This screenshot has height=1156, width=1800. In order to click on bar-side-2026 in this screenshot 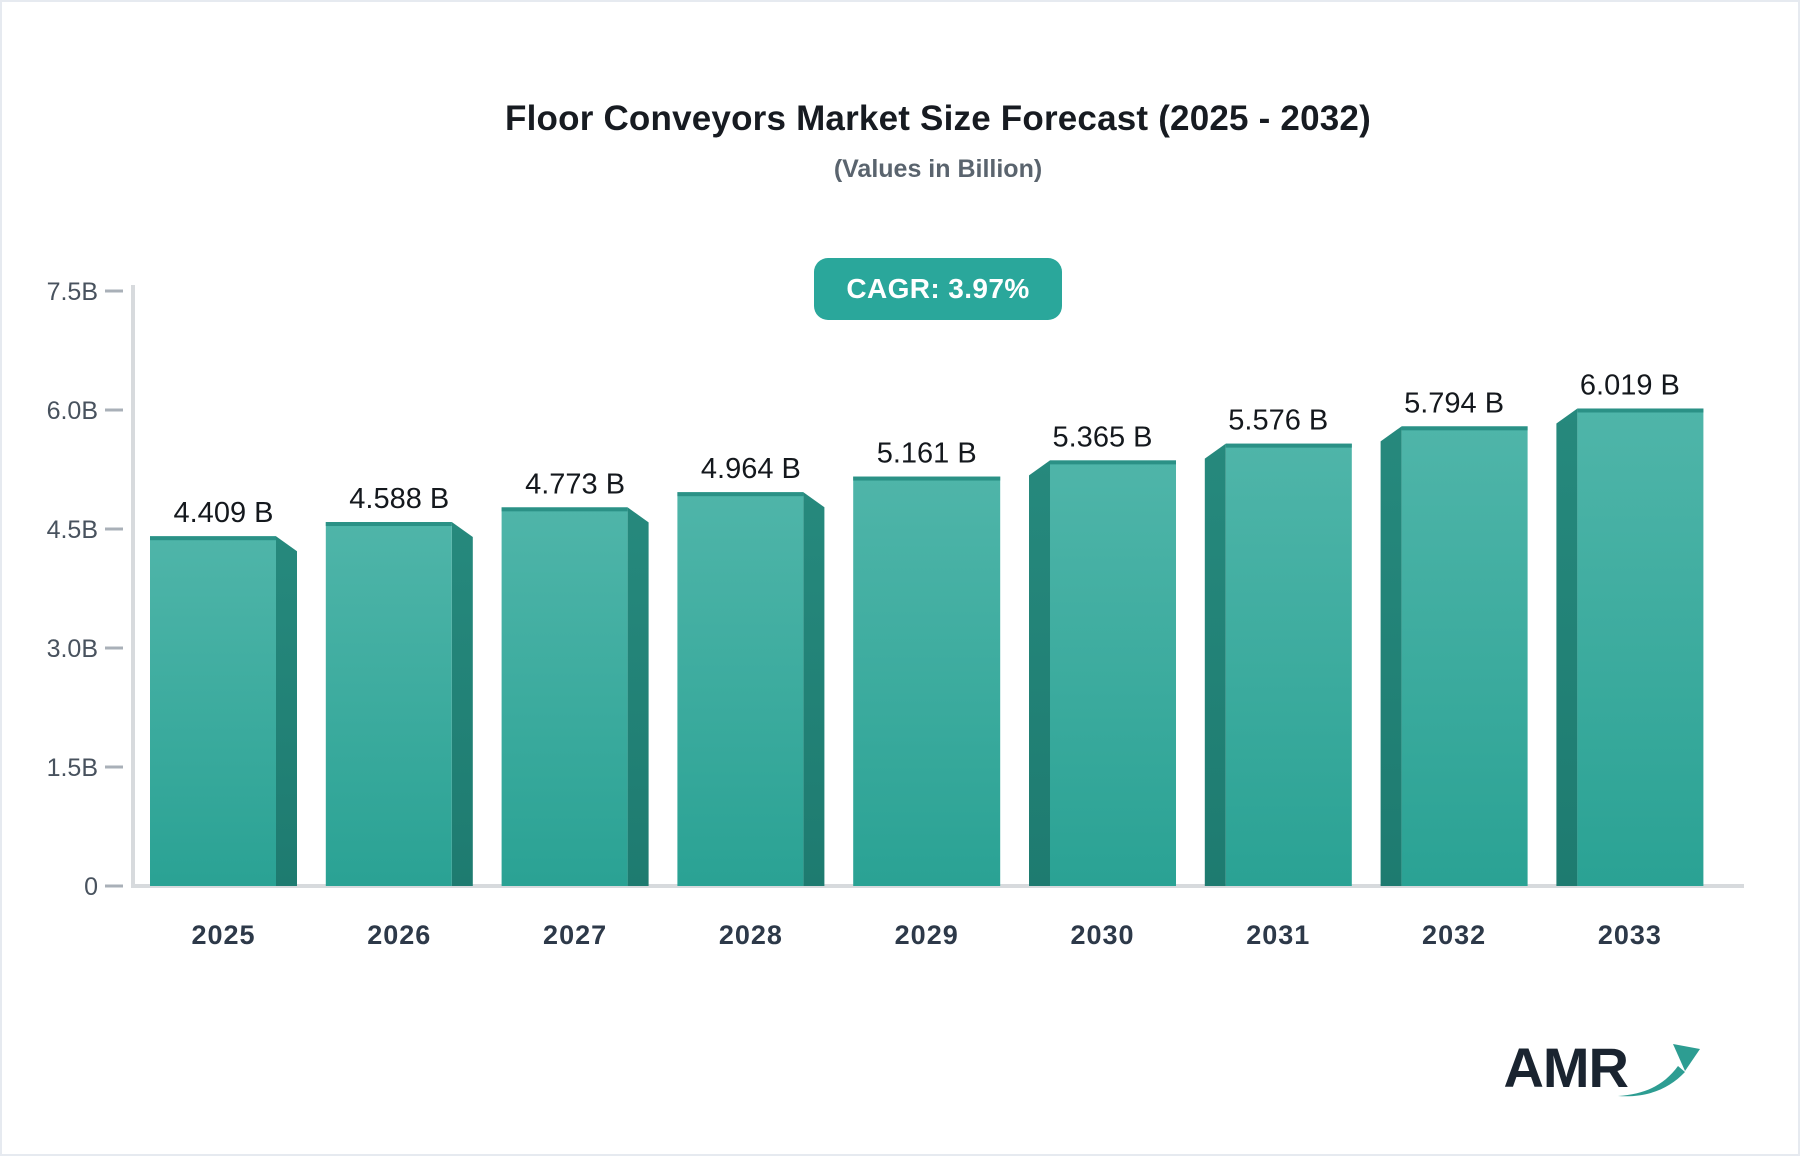, I will do `click(462, 704)`.